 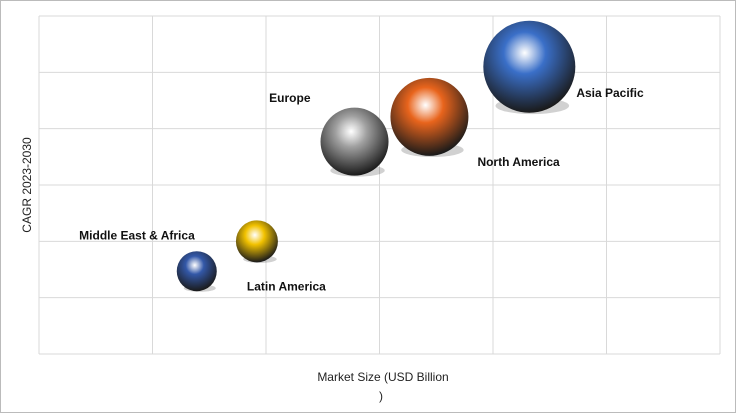 I want to click on bubble-label: North America, so click(x=518, y=162).